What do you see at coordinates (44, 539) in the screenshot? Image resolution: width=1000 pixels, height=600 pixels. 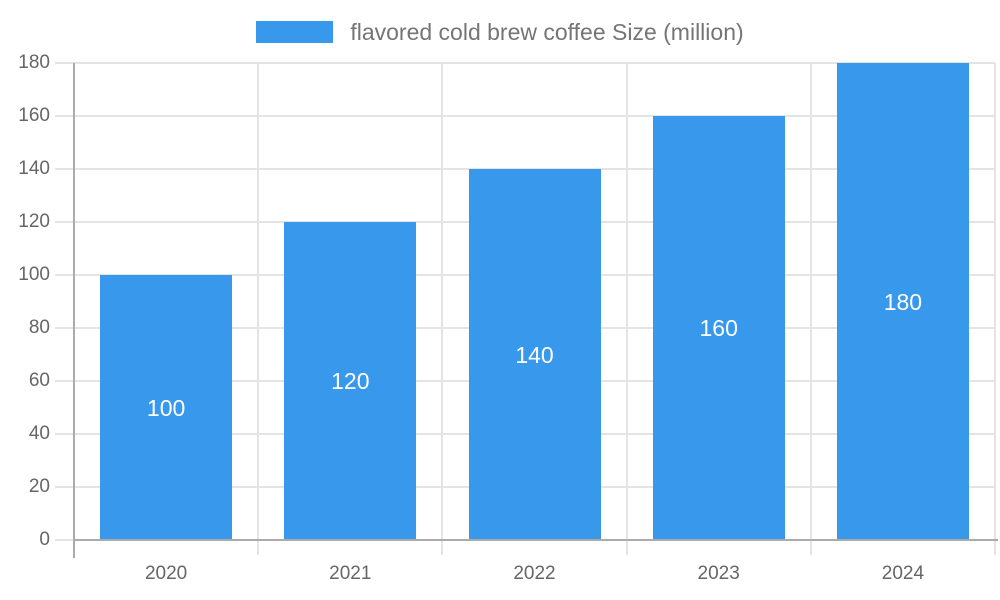 I see `y-tick-label: 0` at bounding box center [44, 539].